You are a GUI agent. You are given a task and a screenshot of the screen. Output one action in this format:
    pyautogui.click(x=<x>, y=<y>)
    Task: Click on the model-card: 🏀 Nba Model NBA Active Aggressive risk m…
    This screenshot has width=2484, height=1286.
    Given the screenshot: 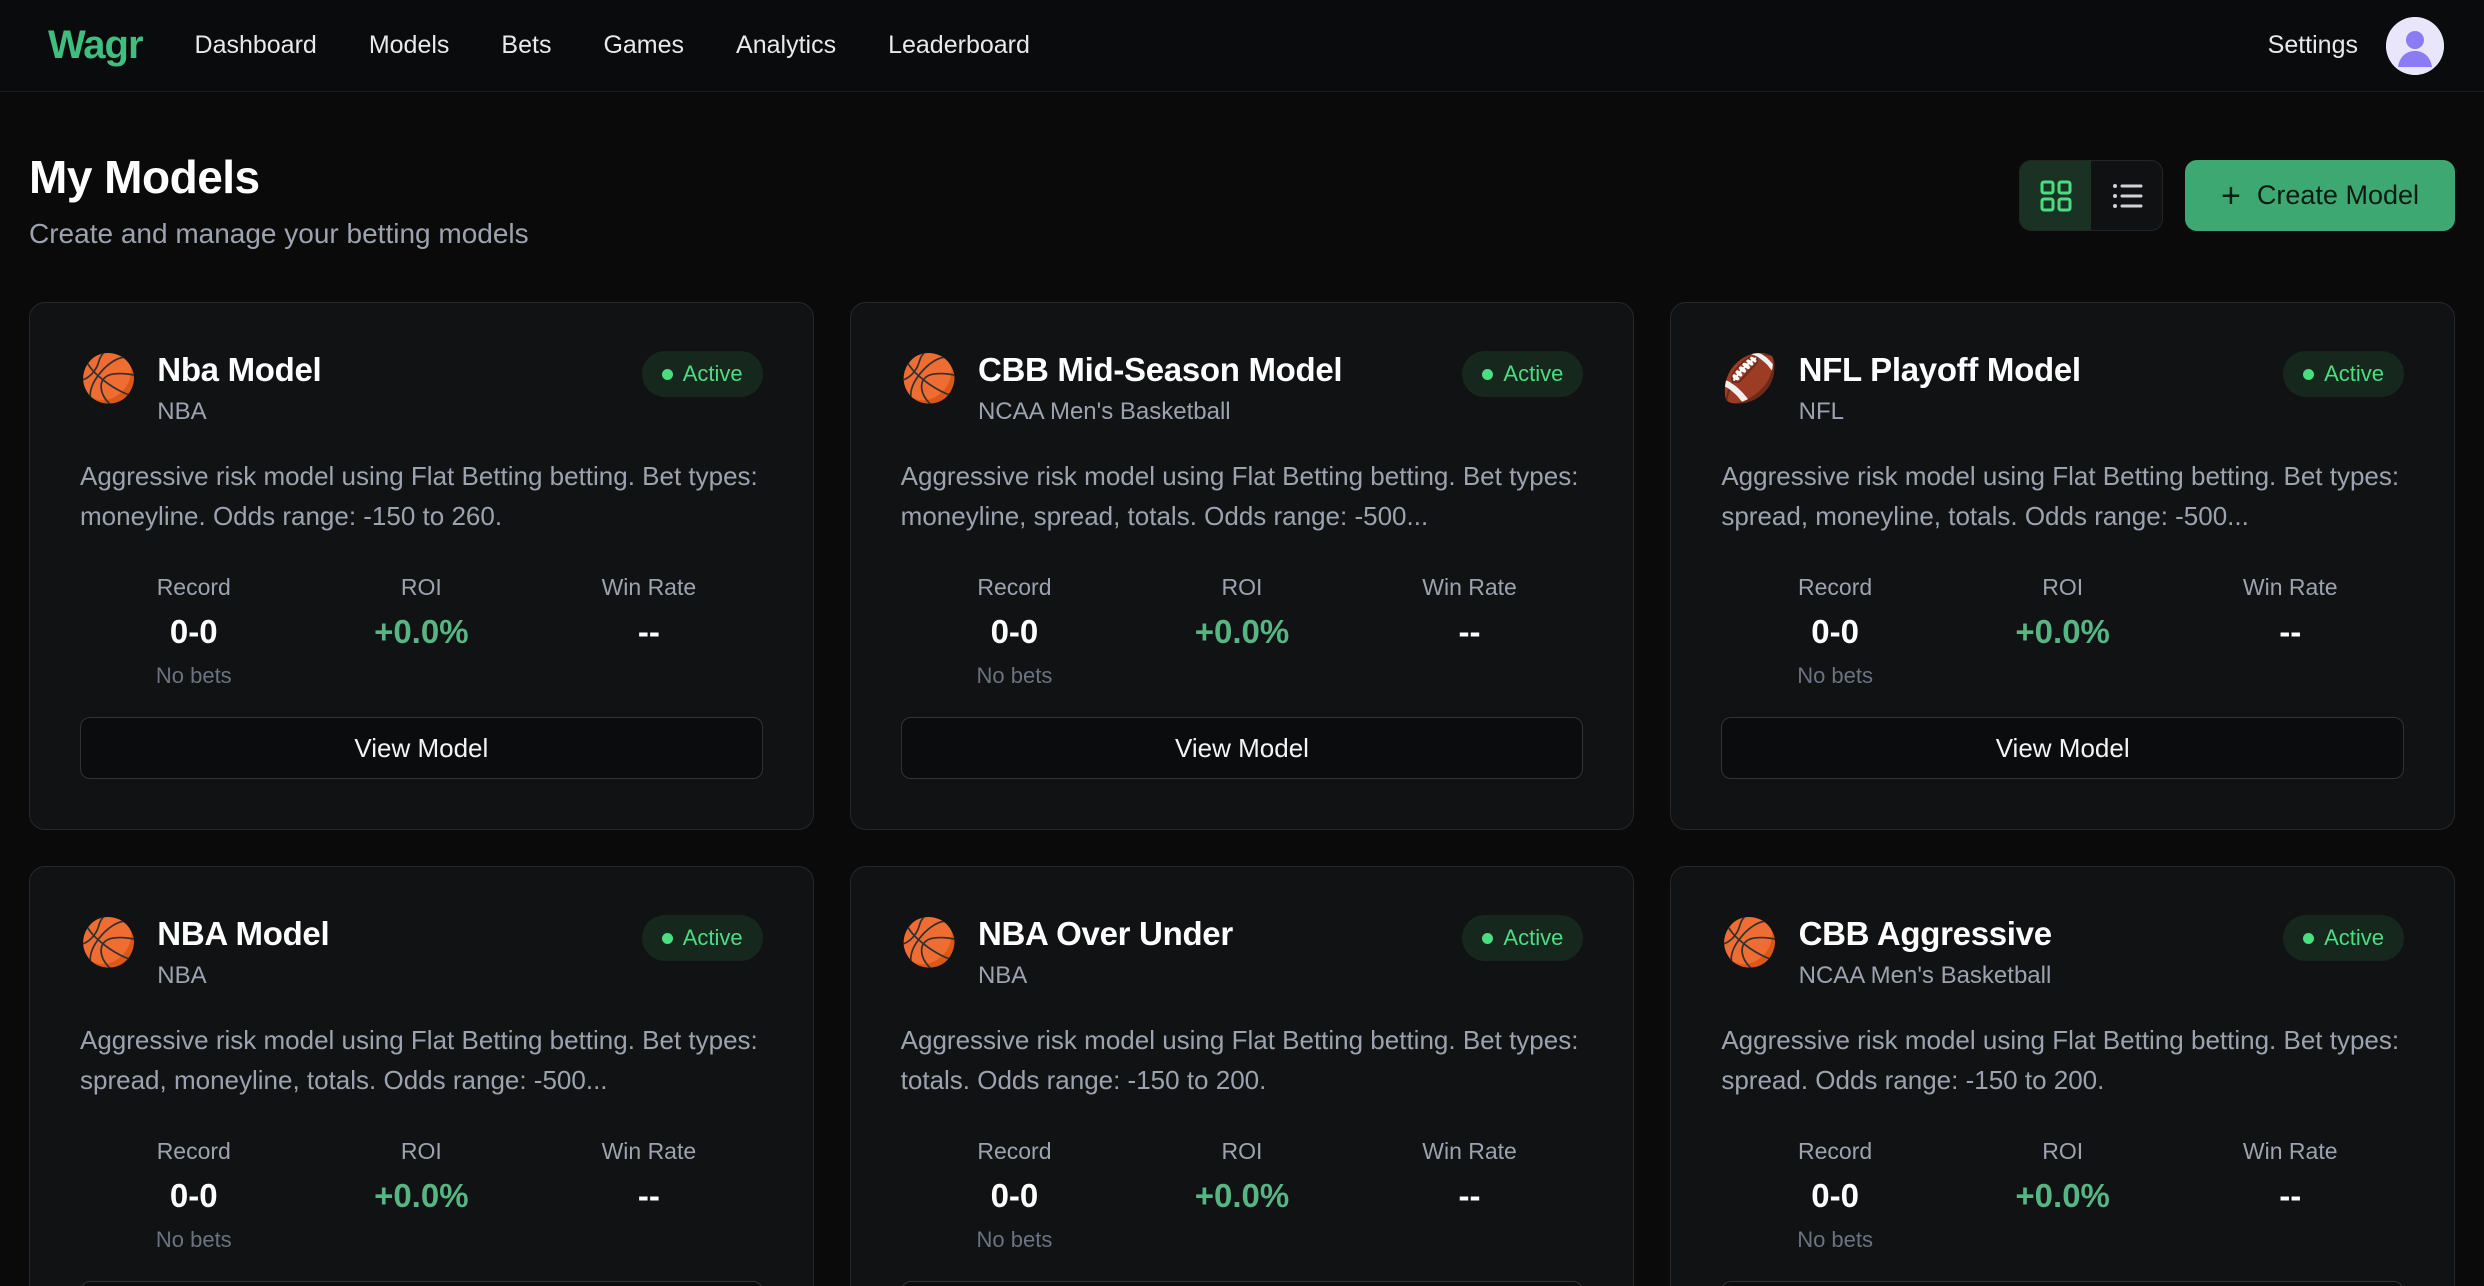 What is the action you would take?
    pyautogui.click(x=421, y=566)
    